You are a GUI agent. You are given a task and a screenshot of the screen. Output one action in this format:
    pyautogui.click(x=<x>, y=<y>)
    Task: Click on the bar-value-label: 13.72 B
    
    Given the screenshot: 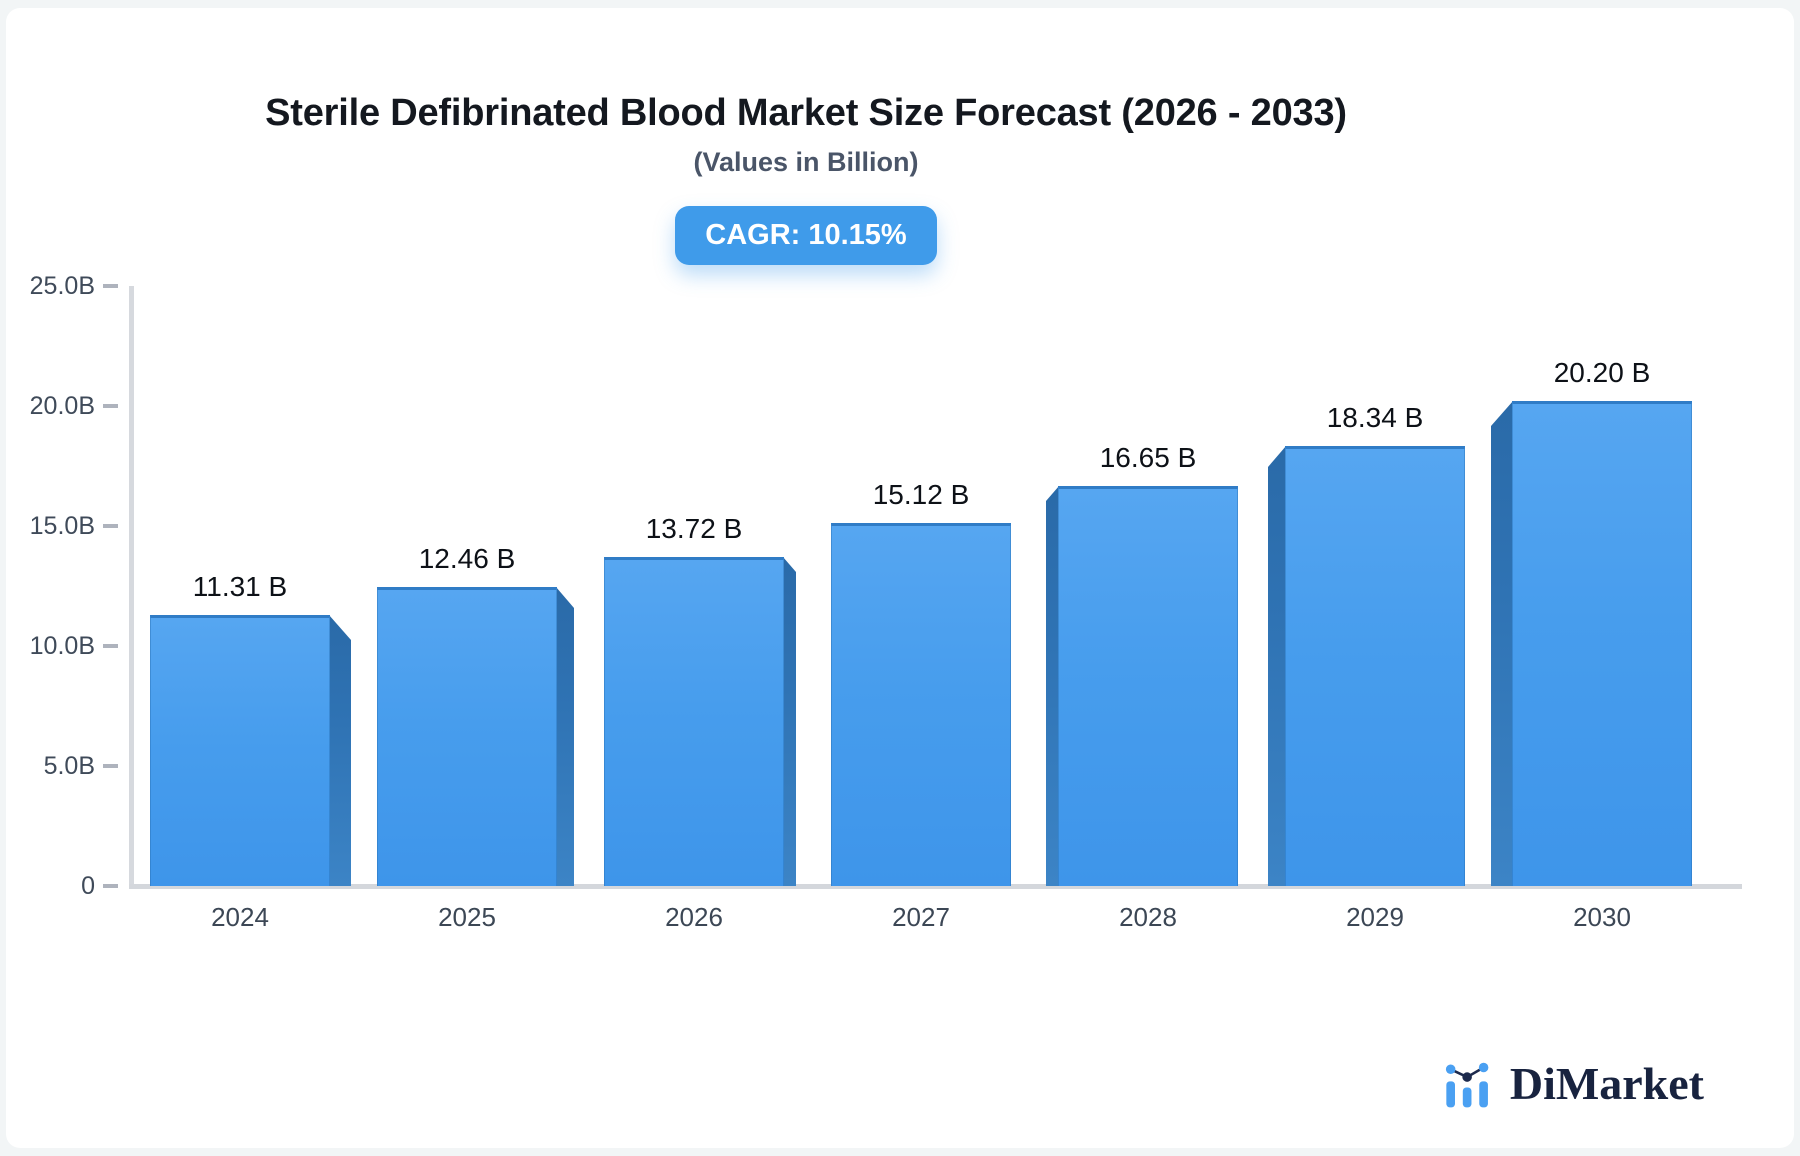 What is the action you would take?
    pyautogui.click(x=694, y=528)
    